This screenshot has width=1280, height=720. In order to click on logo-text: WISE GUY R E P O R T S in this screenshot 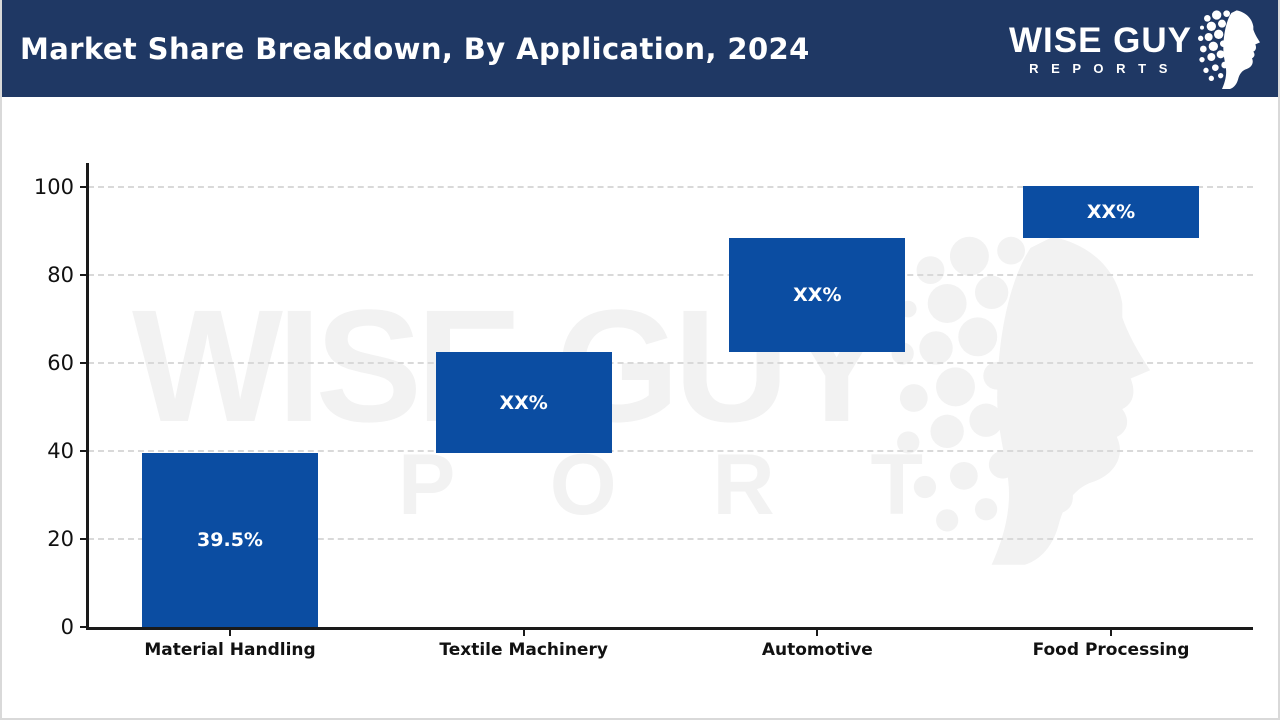, I will do `click(1100, 49)`.